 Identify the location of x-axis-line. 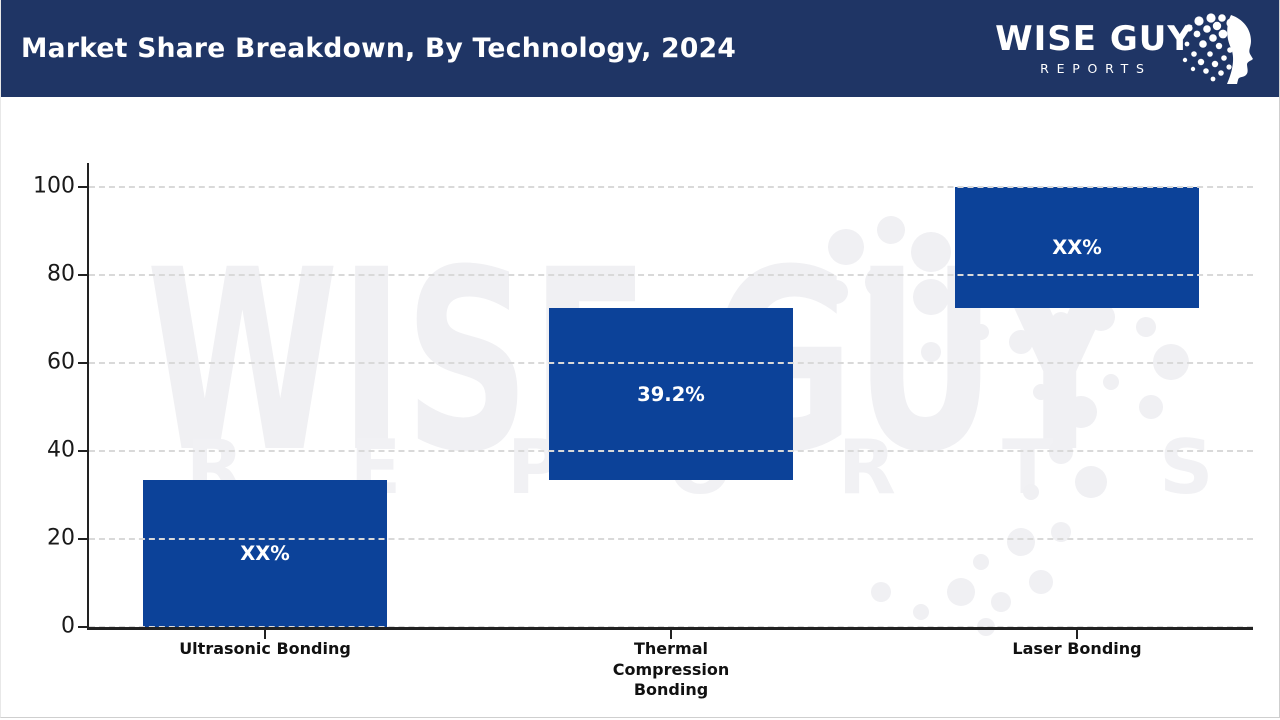
(670, 628).